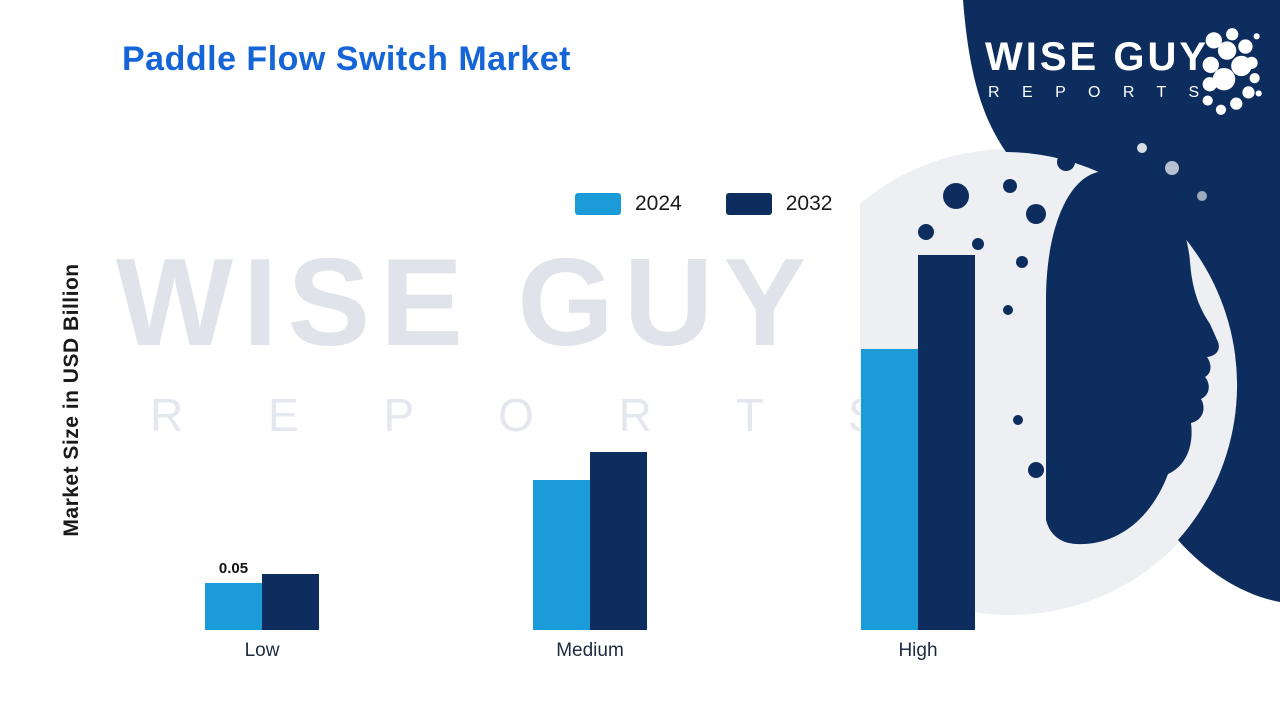 Image resolution: width=1280 pixels, height=720 pixels. I want to click on logo-face-icon, so click(1232, 71).